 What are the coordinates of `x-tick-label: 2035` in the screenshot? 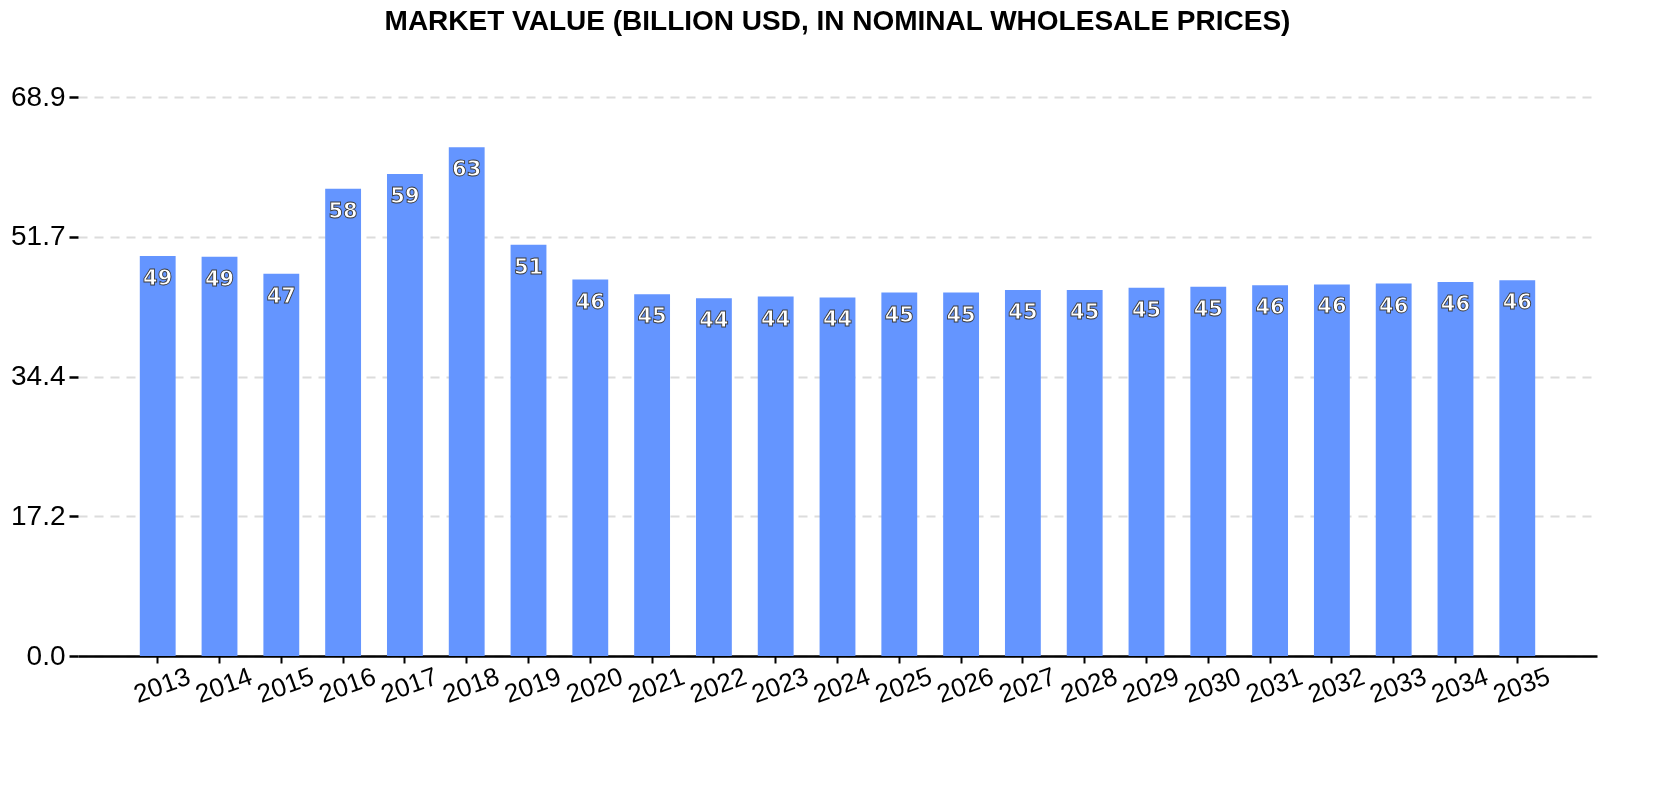 It's located at (1521, 684).